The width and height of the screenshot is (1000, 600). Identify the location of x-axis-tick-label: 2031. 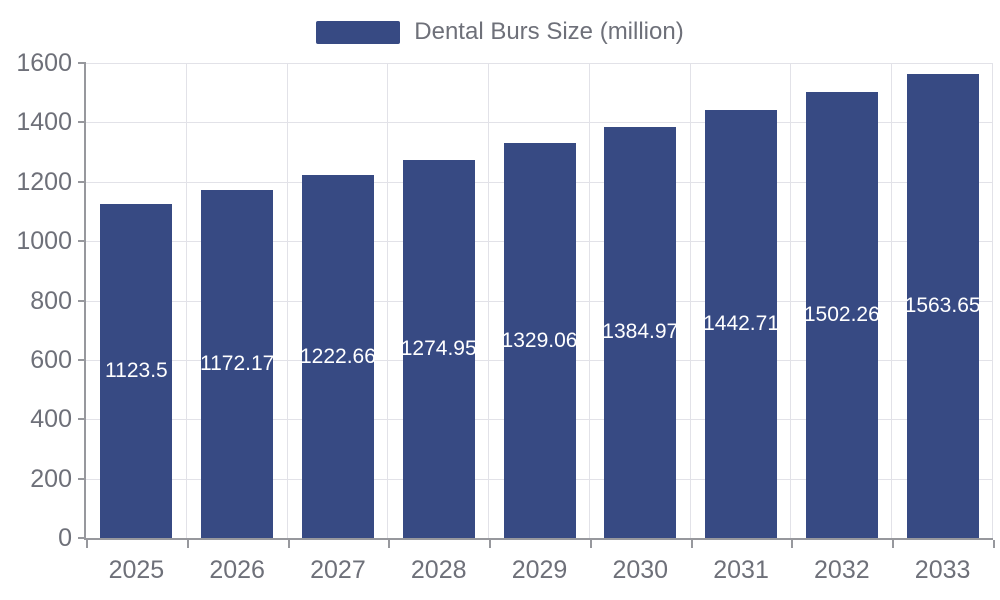
(741, 570).